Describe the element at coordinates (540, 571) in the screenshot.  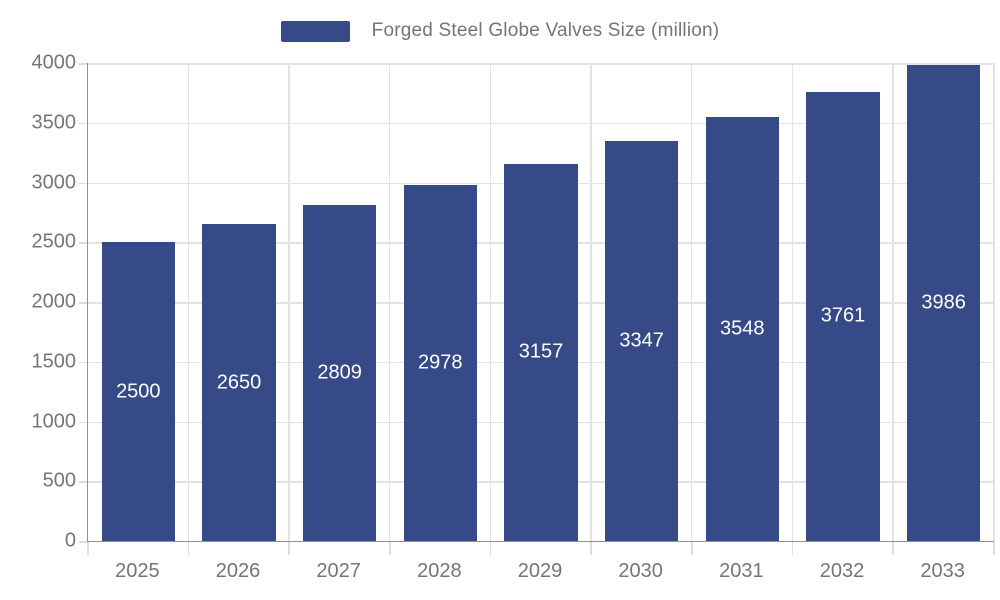
I see `x-axis-tick-label: 2029` at that location.